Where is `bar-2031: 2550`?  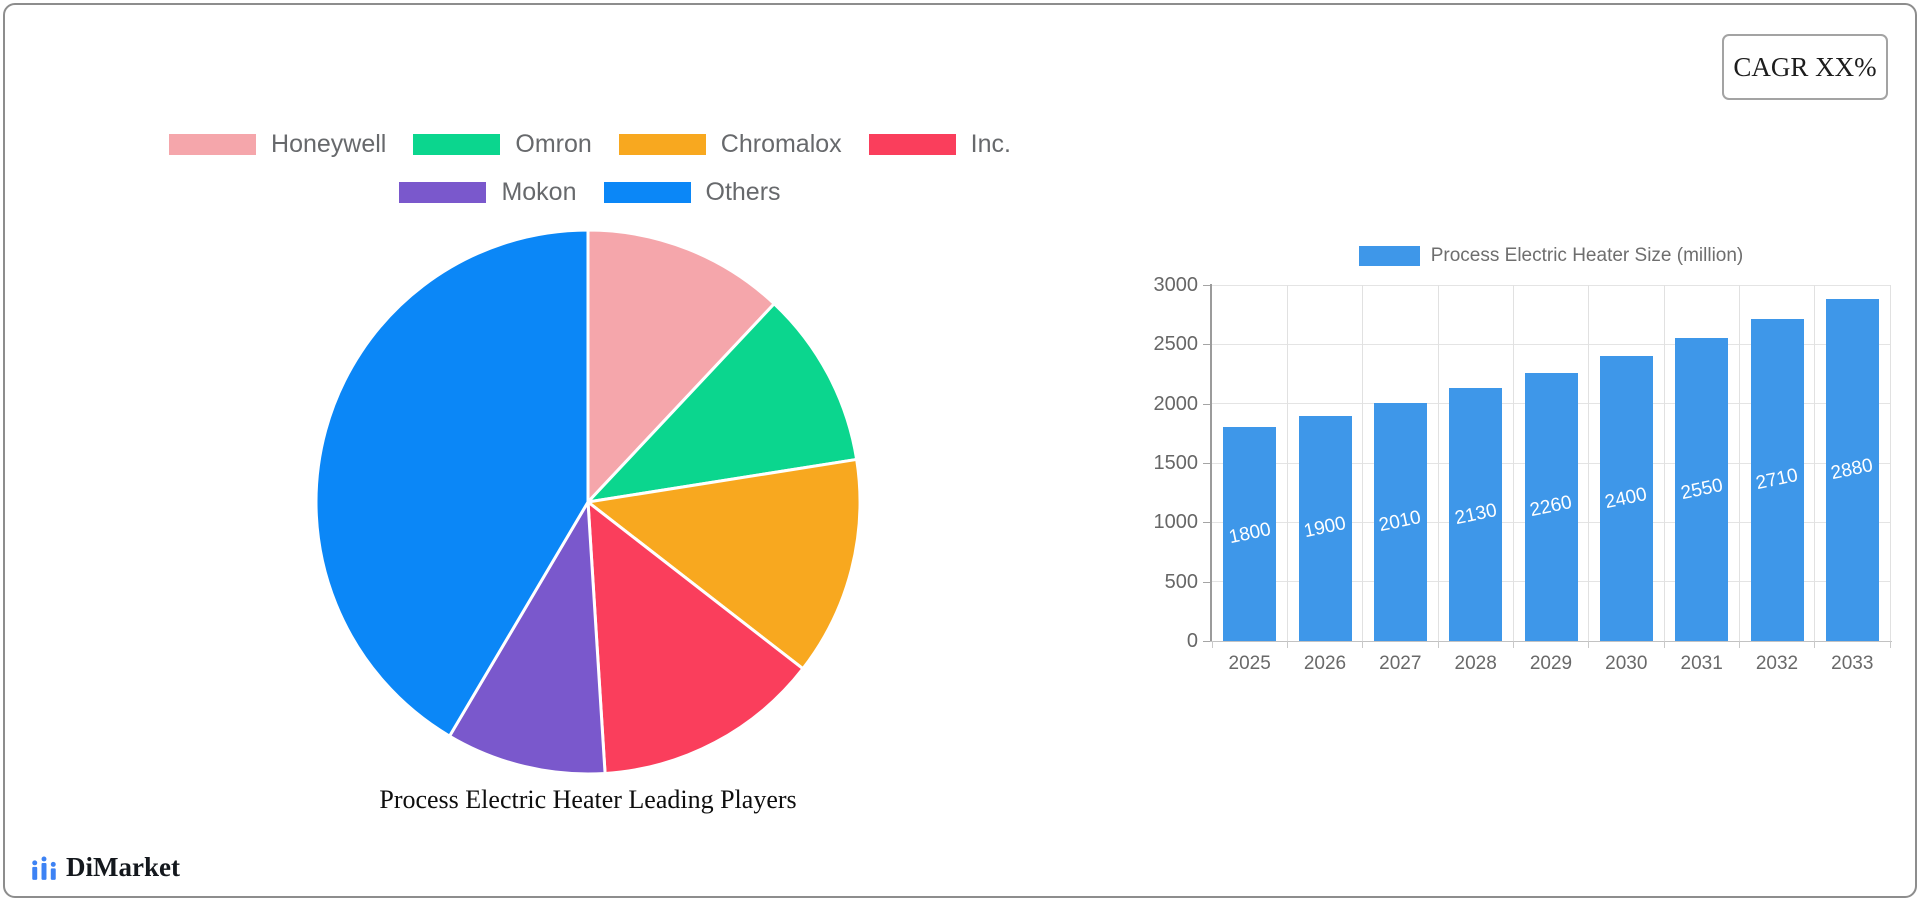 bar-2031: 2550 is located at coordinates (1702, 489).